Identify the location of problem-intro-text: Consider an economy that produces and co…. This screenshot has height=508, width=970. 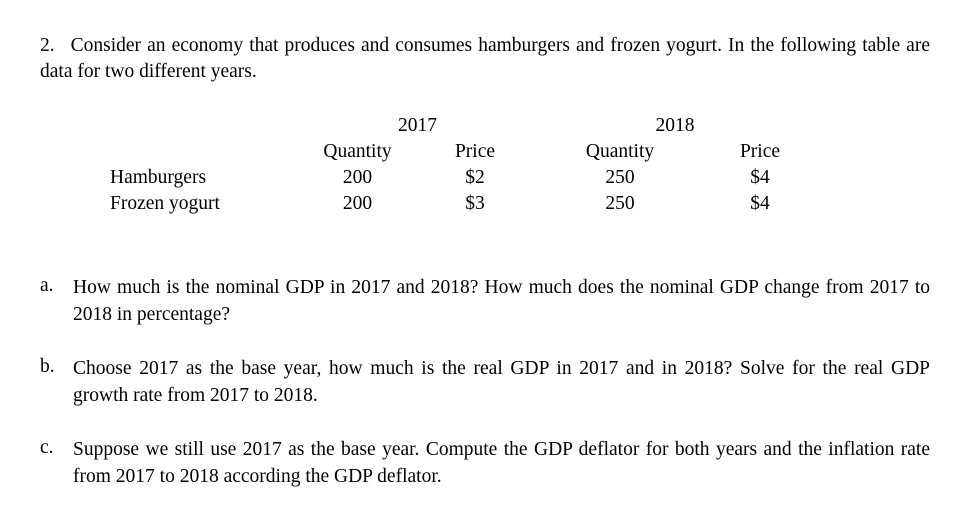
(485, 58).